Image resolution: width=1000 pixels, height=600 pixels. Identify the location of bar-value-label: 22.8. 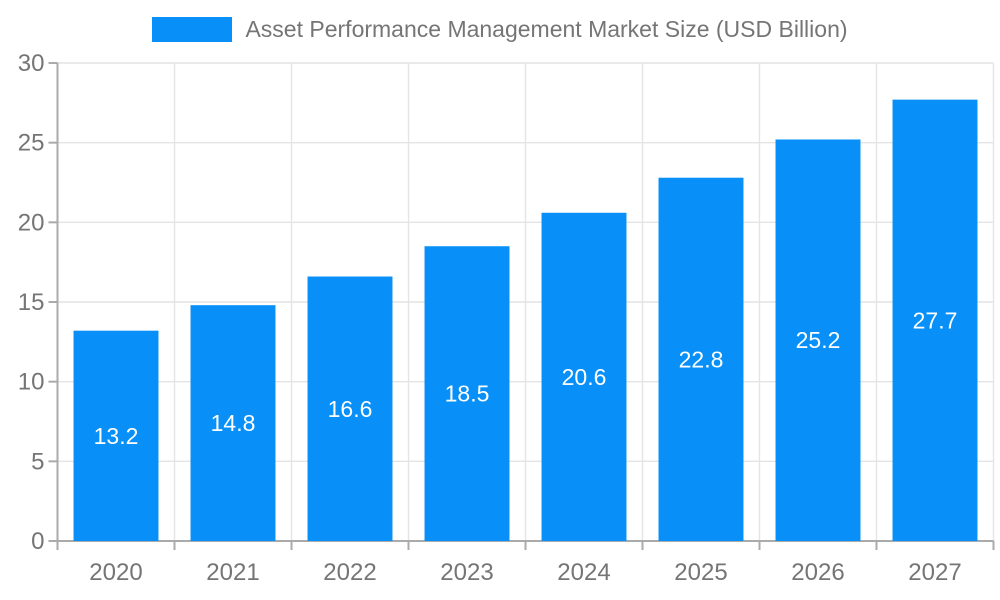
(701, 359).